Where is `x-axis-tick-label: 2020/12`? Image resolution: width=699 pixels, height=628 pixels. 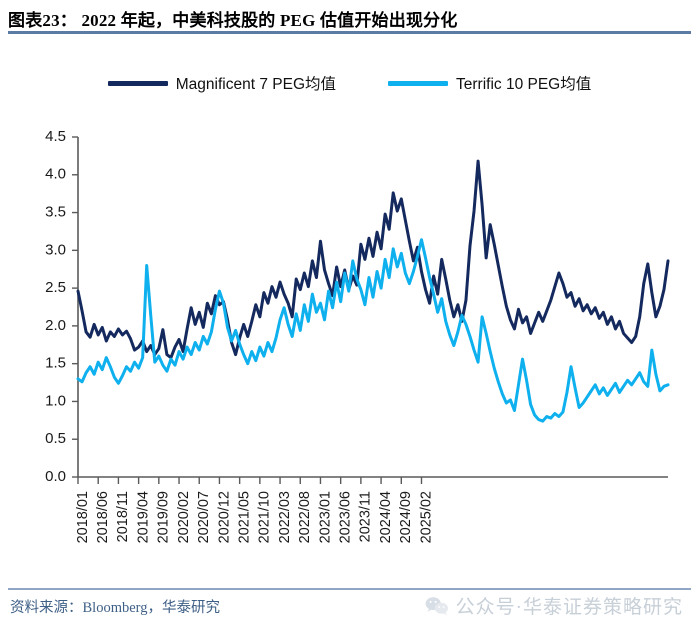 x-axis-tick-label: 2020/12 is located at coordinates (224, 517).